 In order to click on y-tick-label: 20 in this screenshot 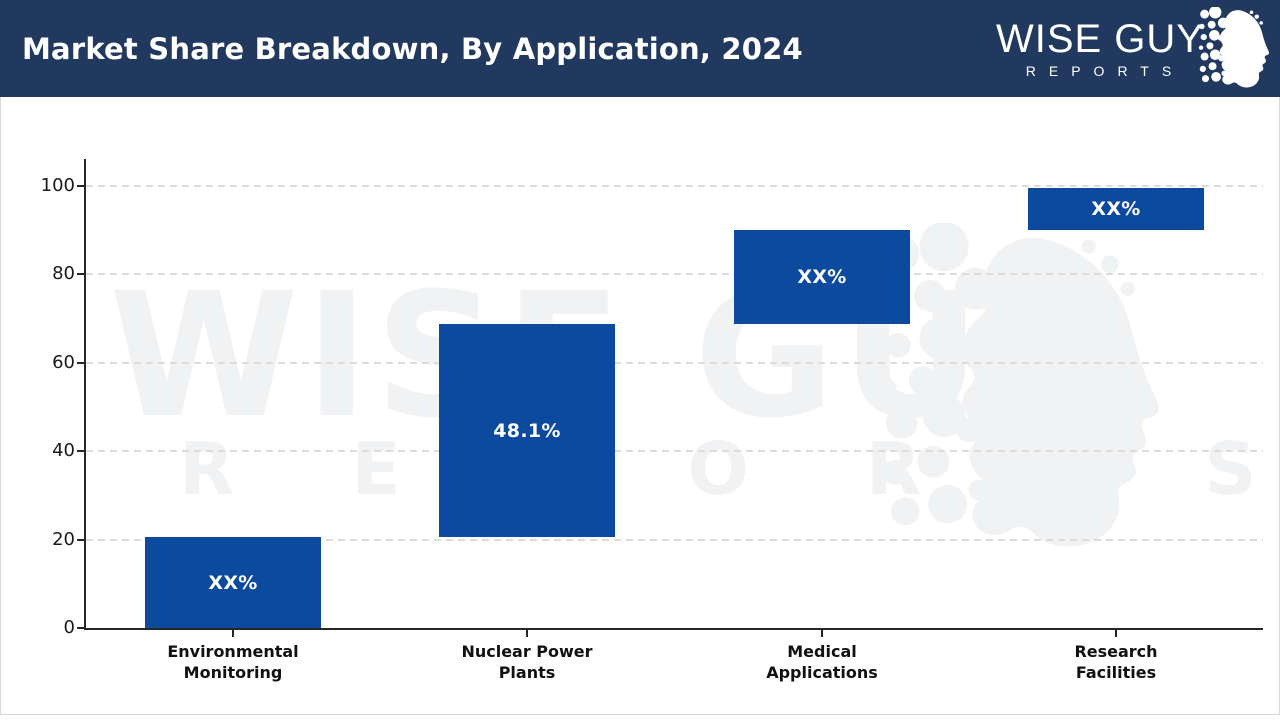, I will do `click(63, 539)`.